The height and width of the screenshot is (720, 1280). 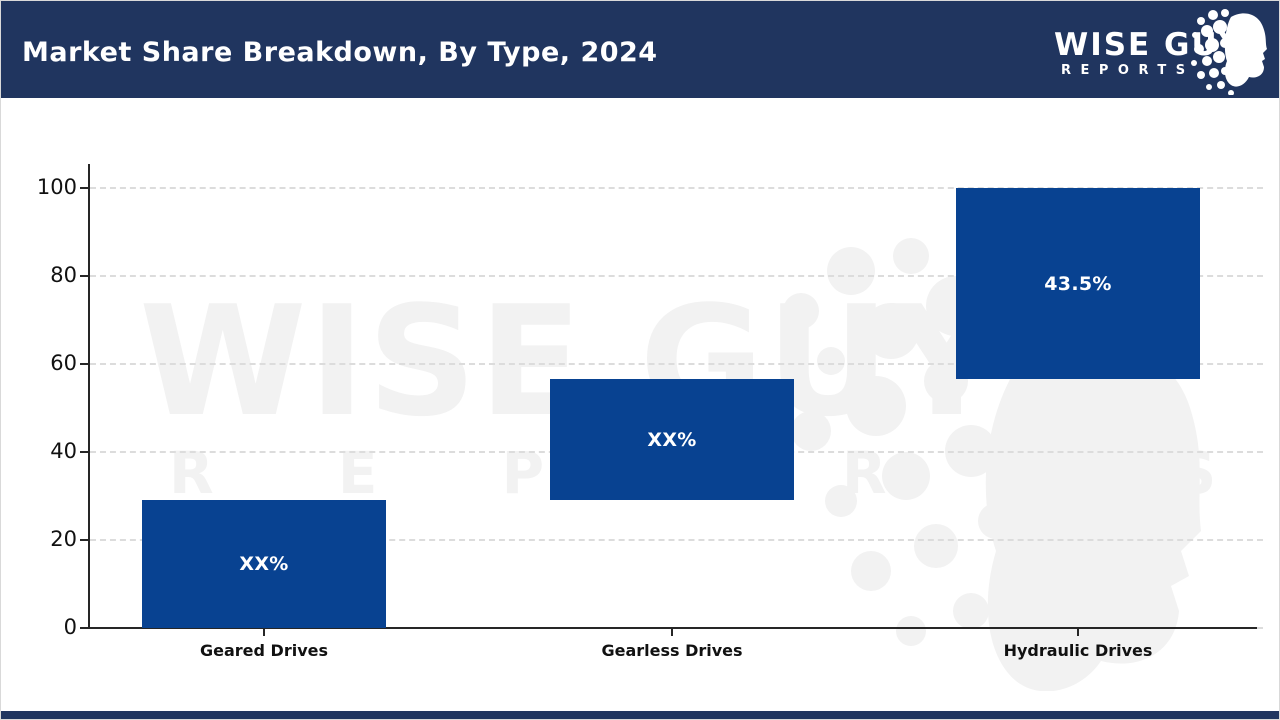 What do you see at coordinates (640, 715) in the screenshot?
I see `footer-bar` at bounding box center [640, 715].